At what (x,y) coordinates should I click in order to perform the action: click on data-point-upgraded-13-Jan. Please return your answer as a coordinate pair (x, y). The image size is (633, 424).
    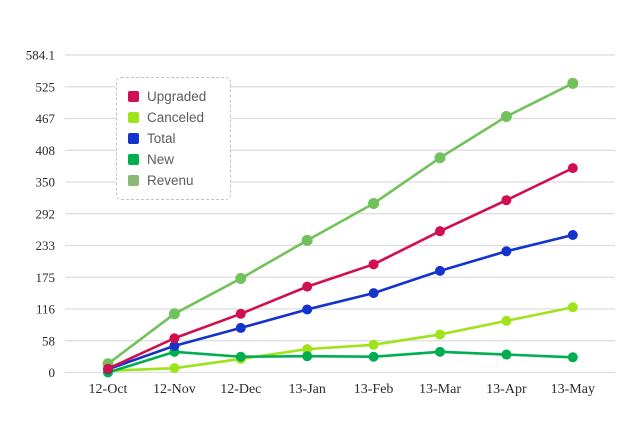
    Looking at the image, I should click on (307, 286).